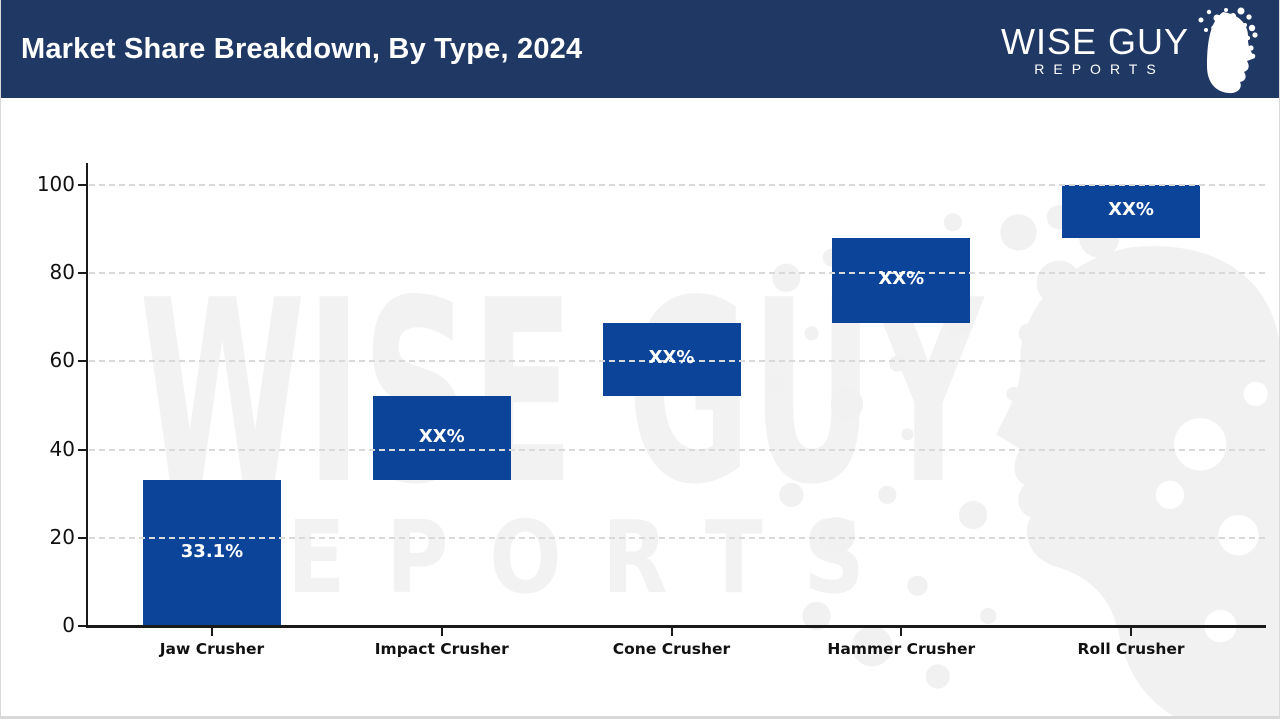  I want to click on y-axis-tick-label: 60, so click(62, 360).